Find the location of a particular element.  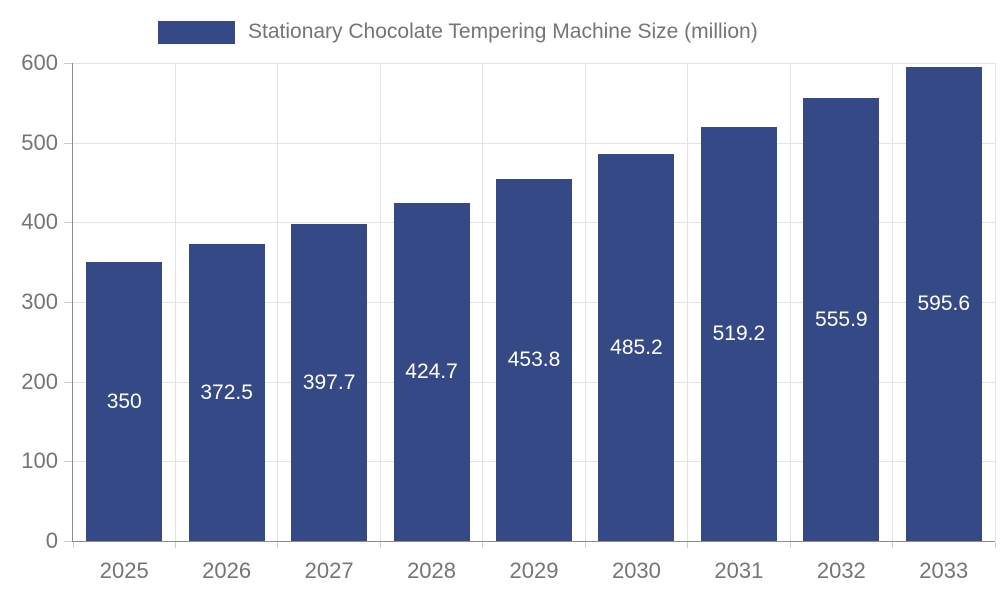

bar-2033: 595.6 is located at coordinates (943, 303).